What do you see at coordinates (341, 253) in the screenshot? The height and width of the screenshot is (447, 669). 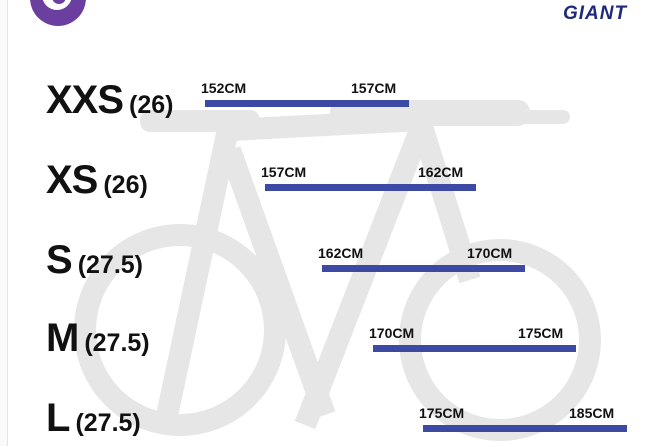 I see `min-height-label: 162CM` at bounding box center [341, 253].